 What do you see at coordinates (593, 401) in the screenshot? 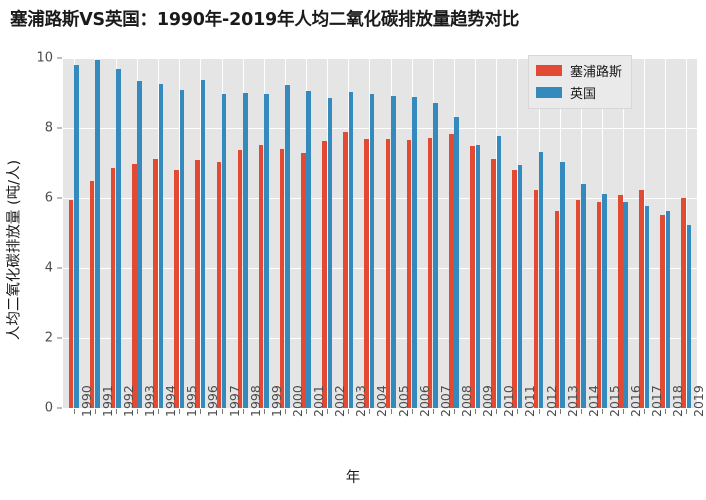
I see `x-tick-label-2014: 2014` at bounding box center [593, 401].